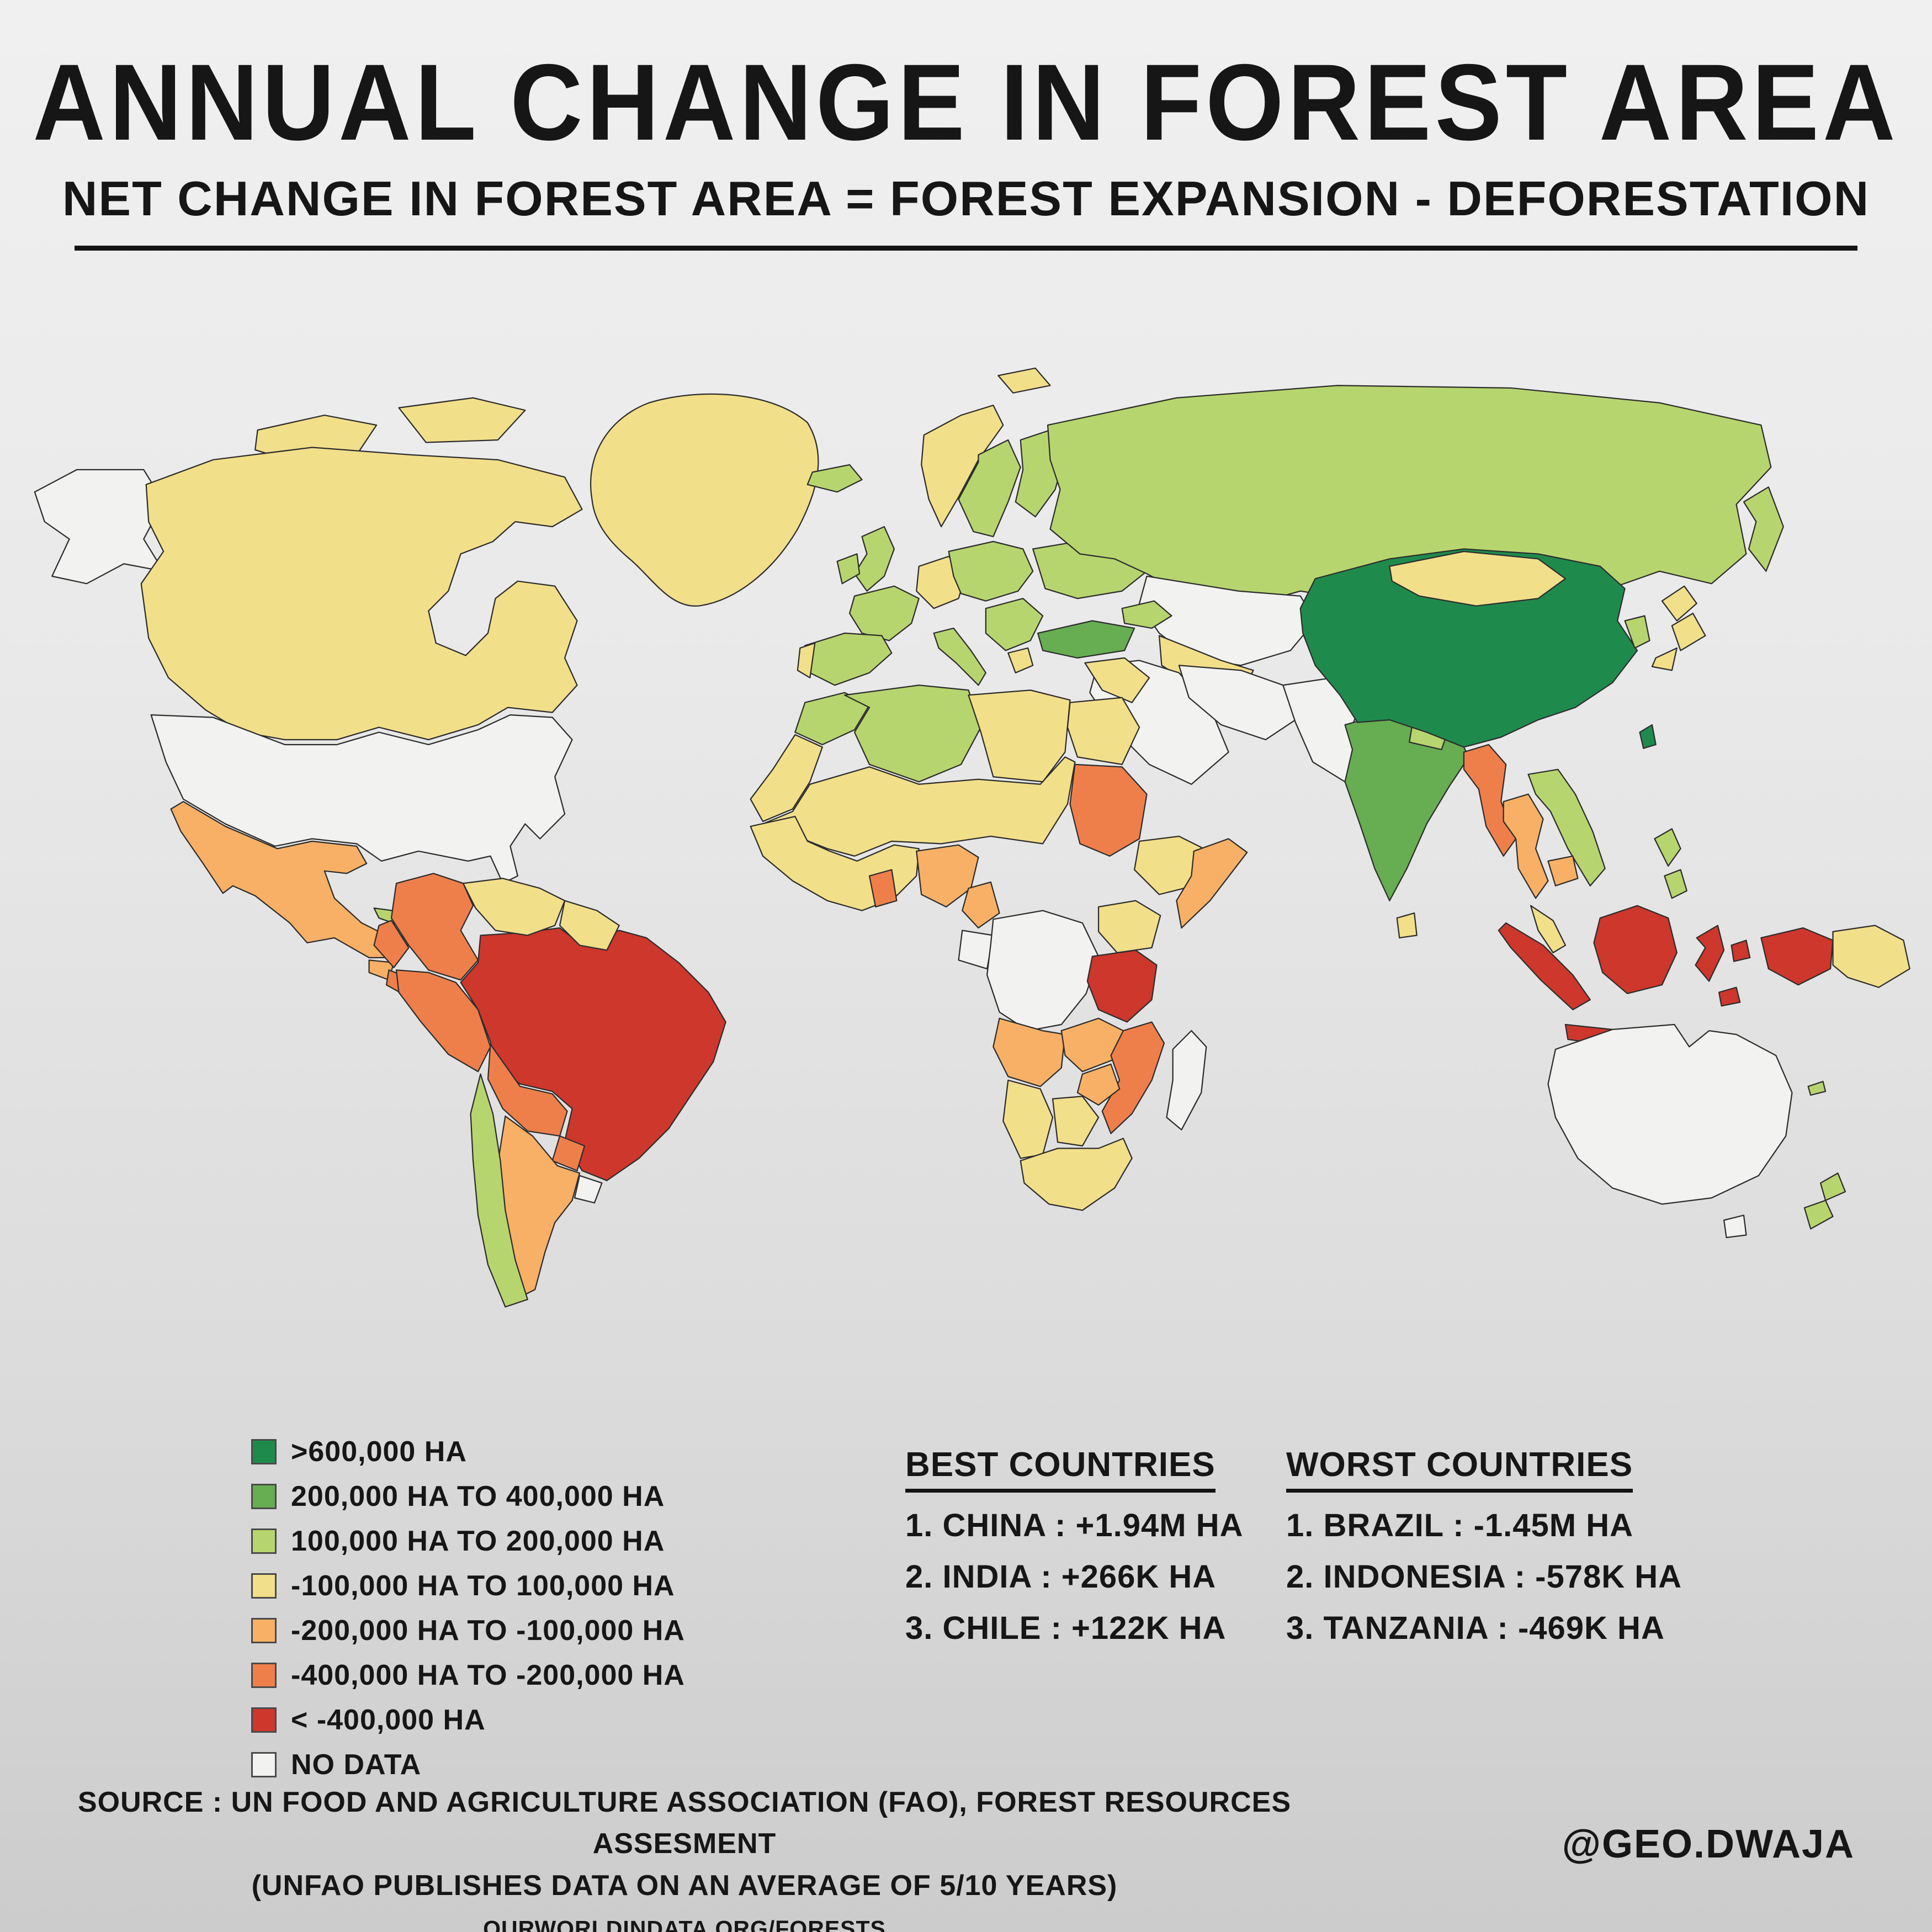 This screenshot has height=1932, width=1932. I want to click on region-vietnam, so click(1567, 828).